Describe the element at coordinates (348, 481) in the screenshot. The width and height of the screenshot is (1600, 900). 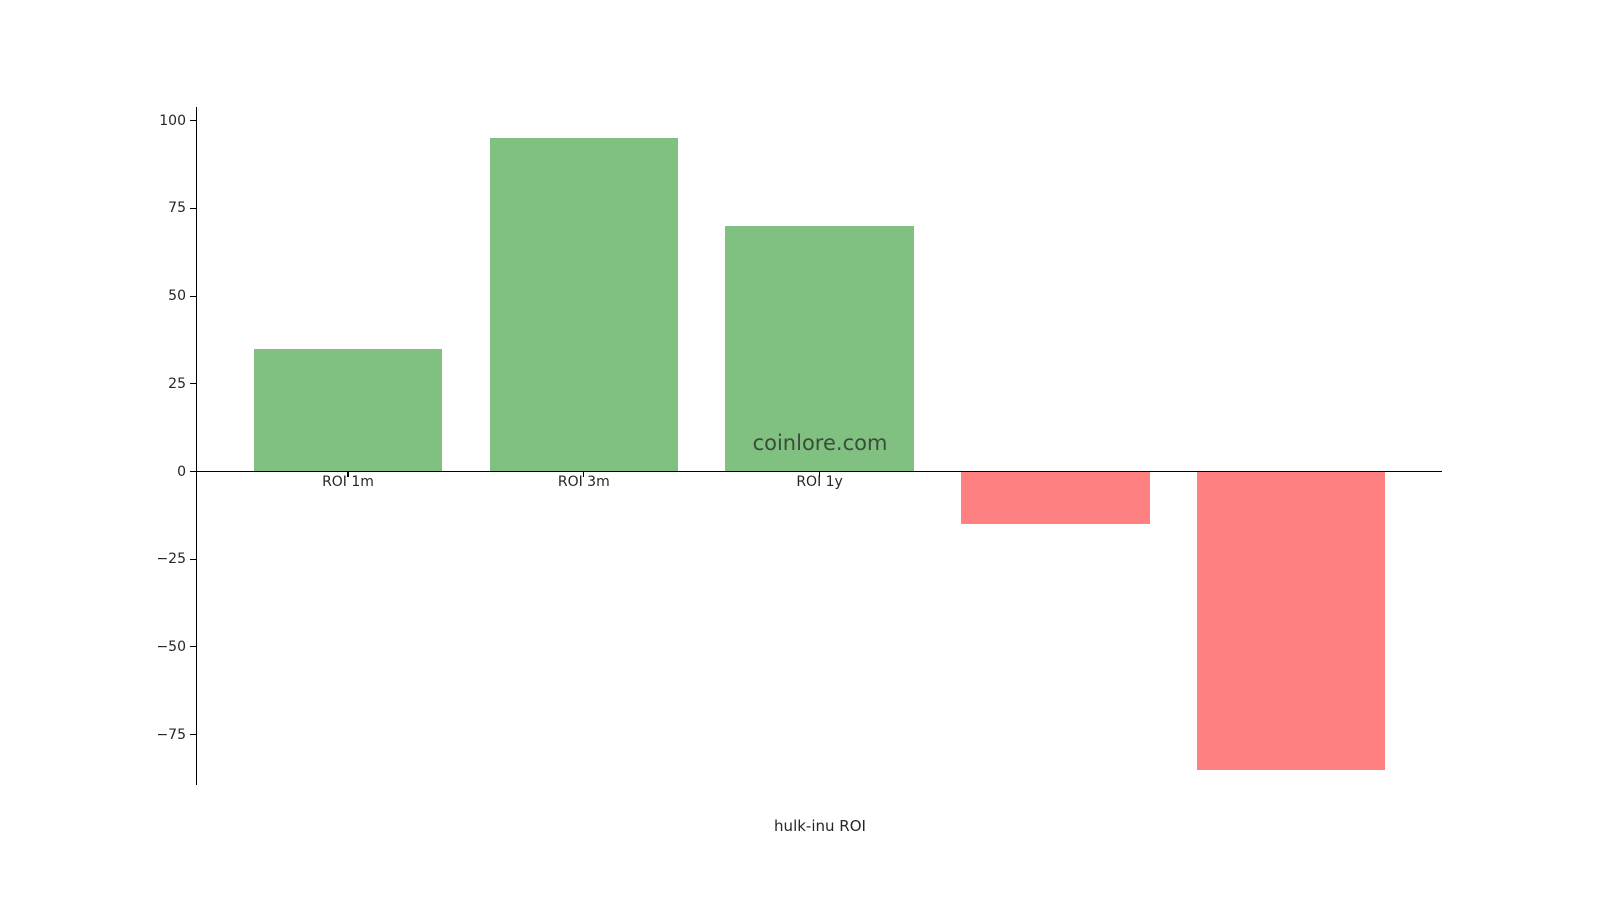
I see `x-tick-label: ROI 1m` at that location.